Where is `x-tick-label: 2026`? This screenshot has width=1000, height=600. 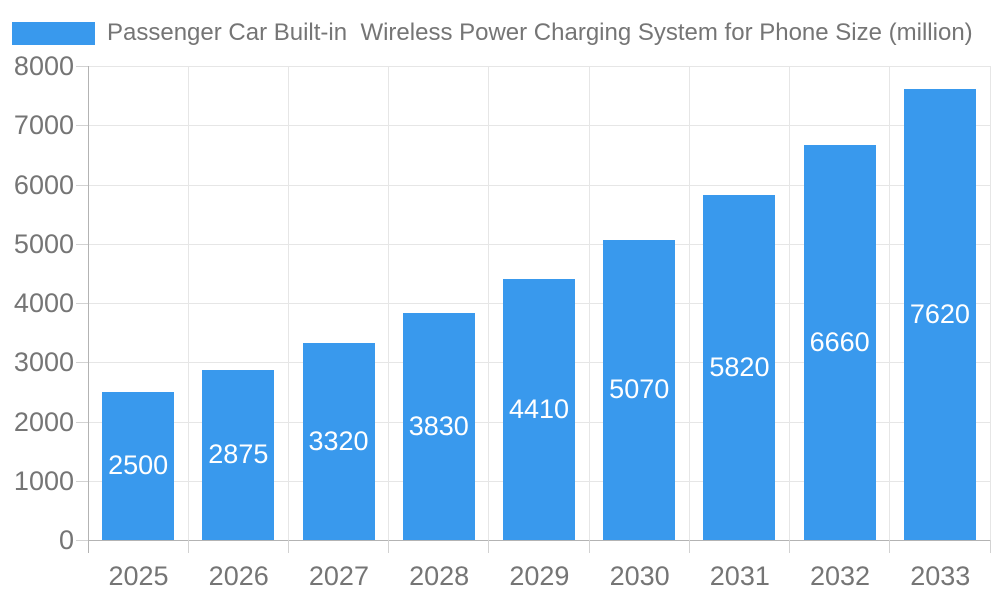
x-tick-label: 2026 is located at coordinates (238, 576).